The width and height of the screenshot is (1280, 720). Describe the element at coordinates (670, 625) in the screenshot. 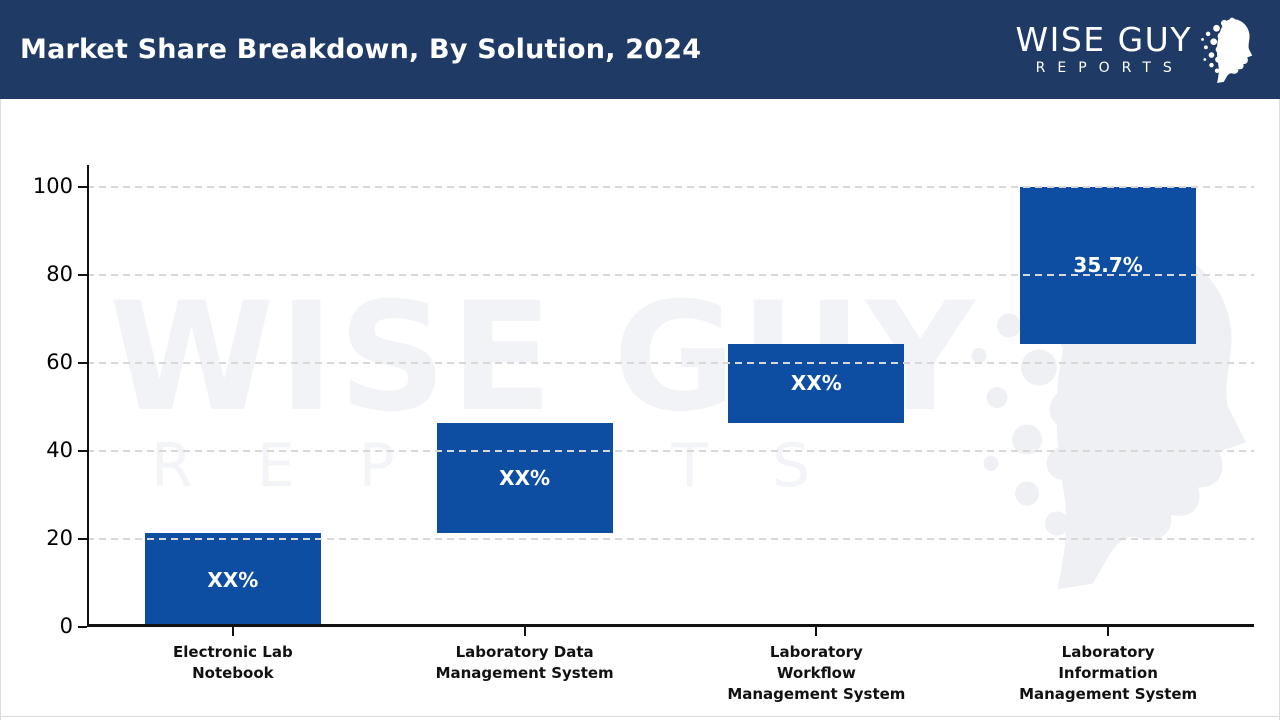

I see `x-axis-line` at that location.